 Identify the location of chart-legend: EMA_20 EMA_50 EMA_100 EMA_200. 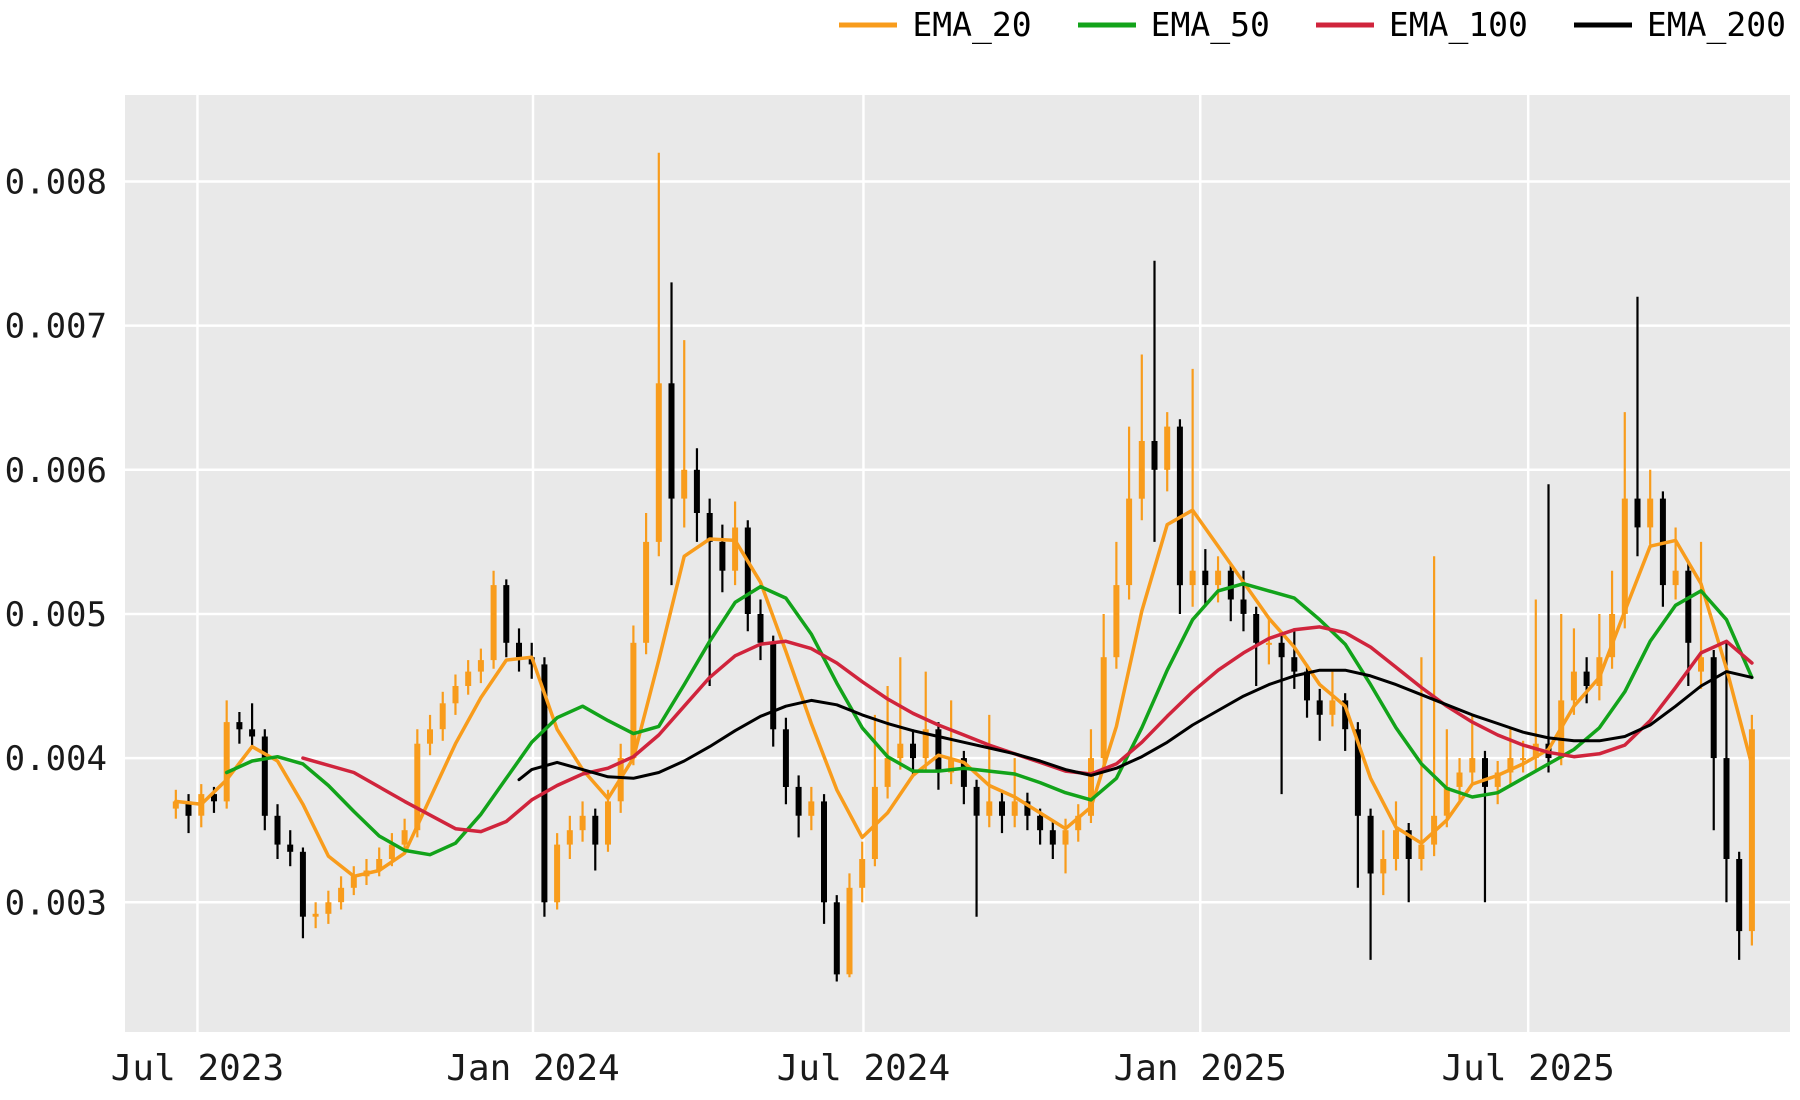
(1311, 24).